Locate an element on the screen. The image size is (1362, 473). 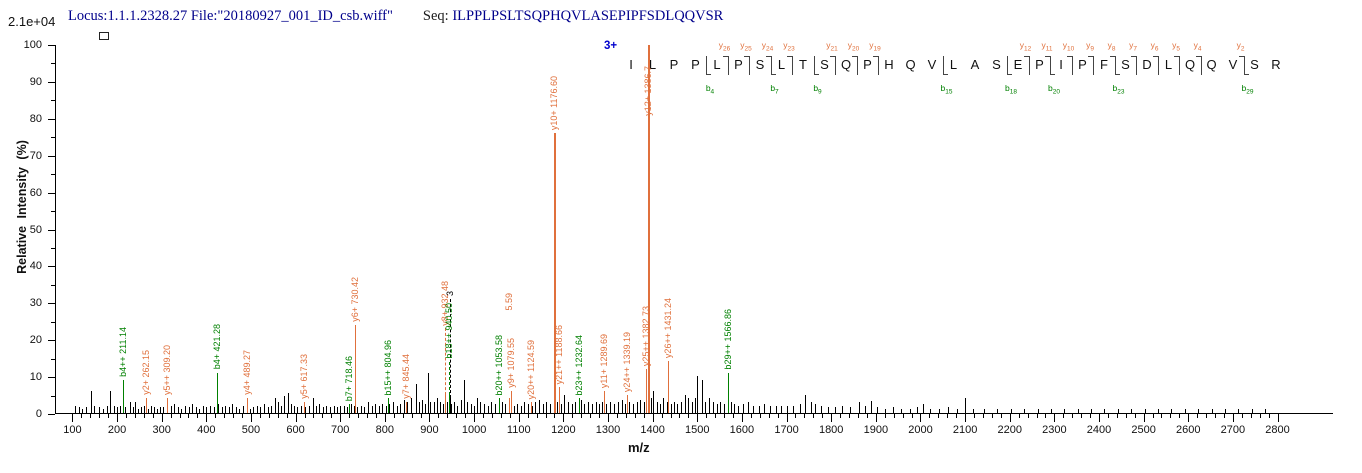
y-tick-label: 90 is located at coordinates (35, 81).